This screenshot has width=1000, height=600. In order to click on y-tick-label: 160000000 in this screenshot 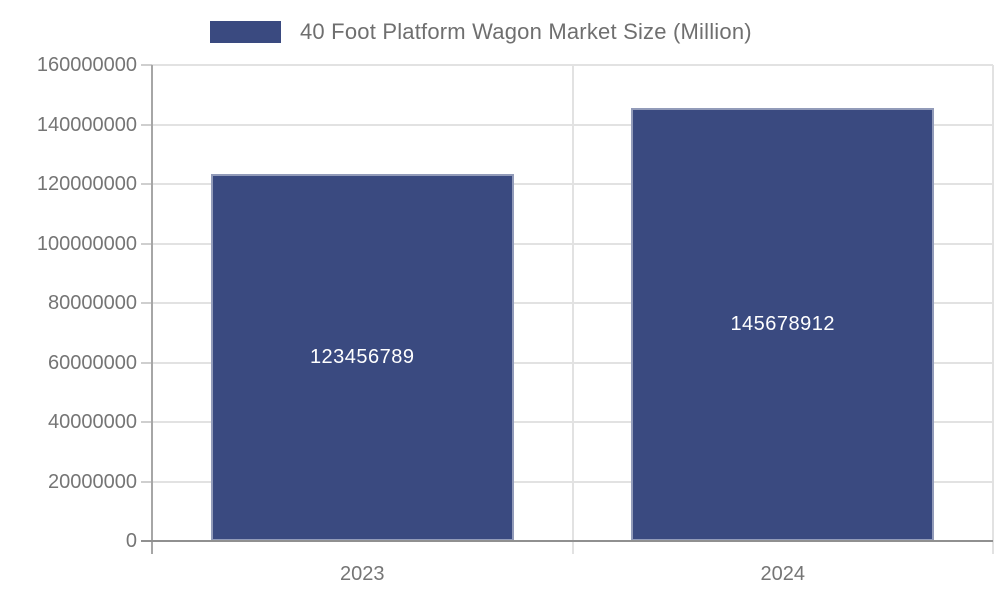, I will do `click(86, 65)`.